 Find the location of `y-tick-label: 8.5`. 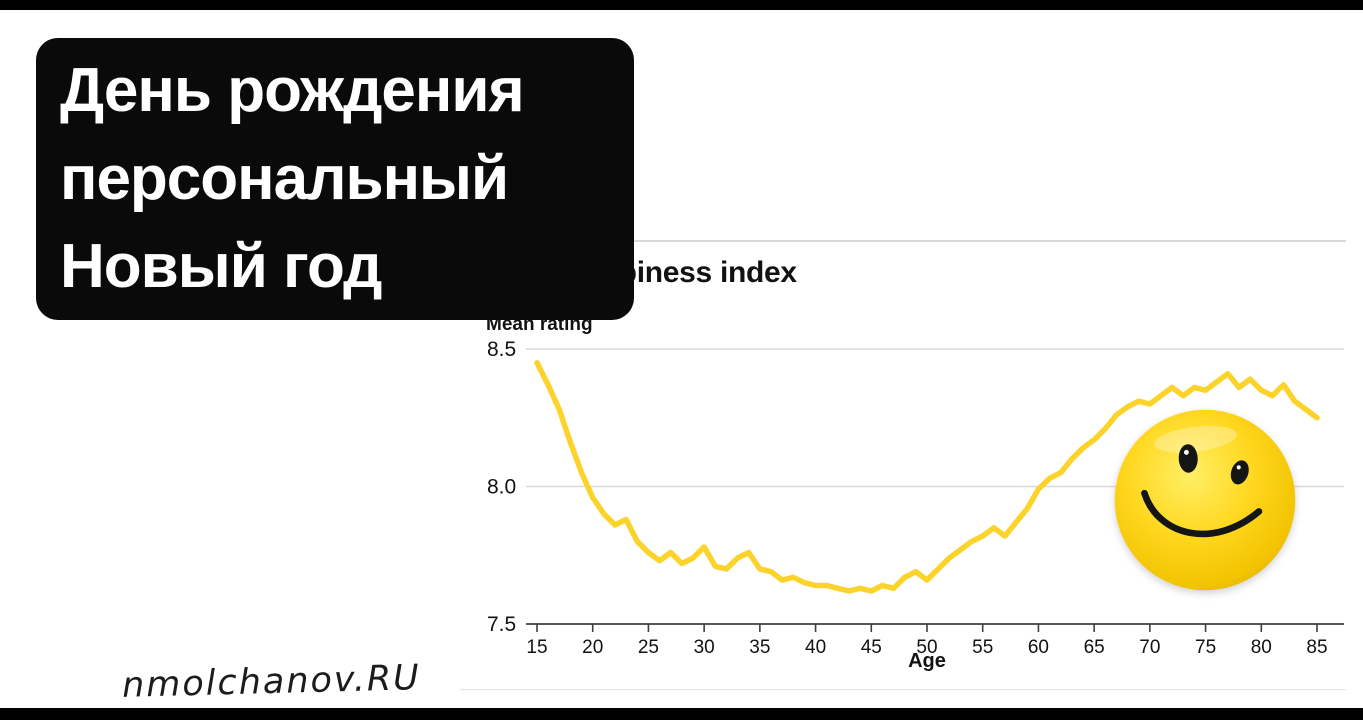

y-tick-label: 8.5 is located at coordinates (501, 349).